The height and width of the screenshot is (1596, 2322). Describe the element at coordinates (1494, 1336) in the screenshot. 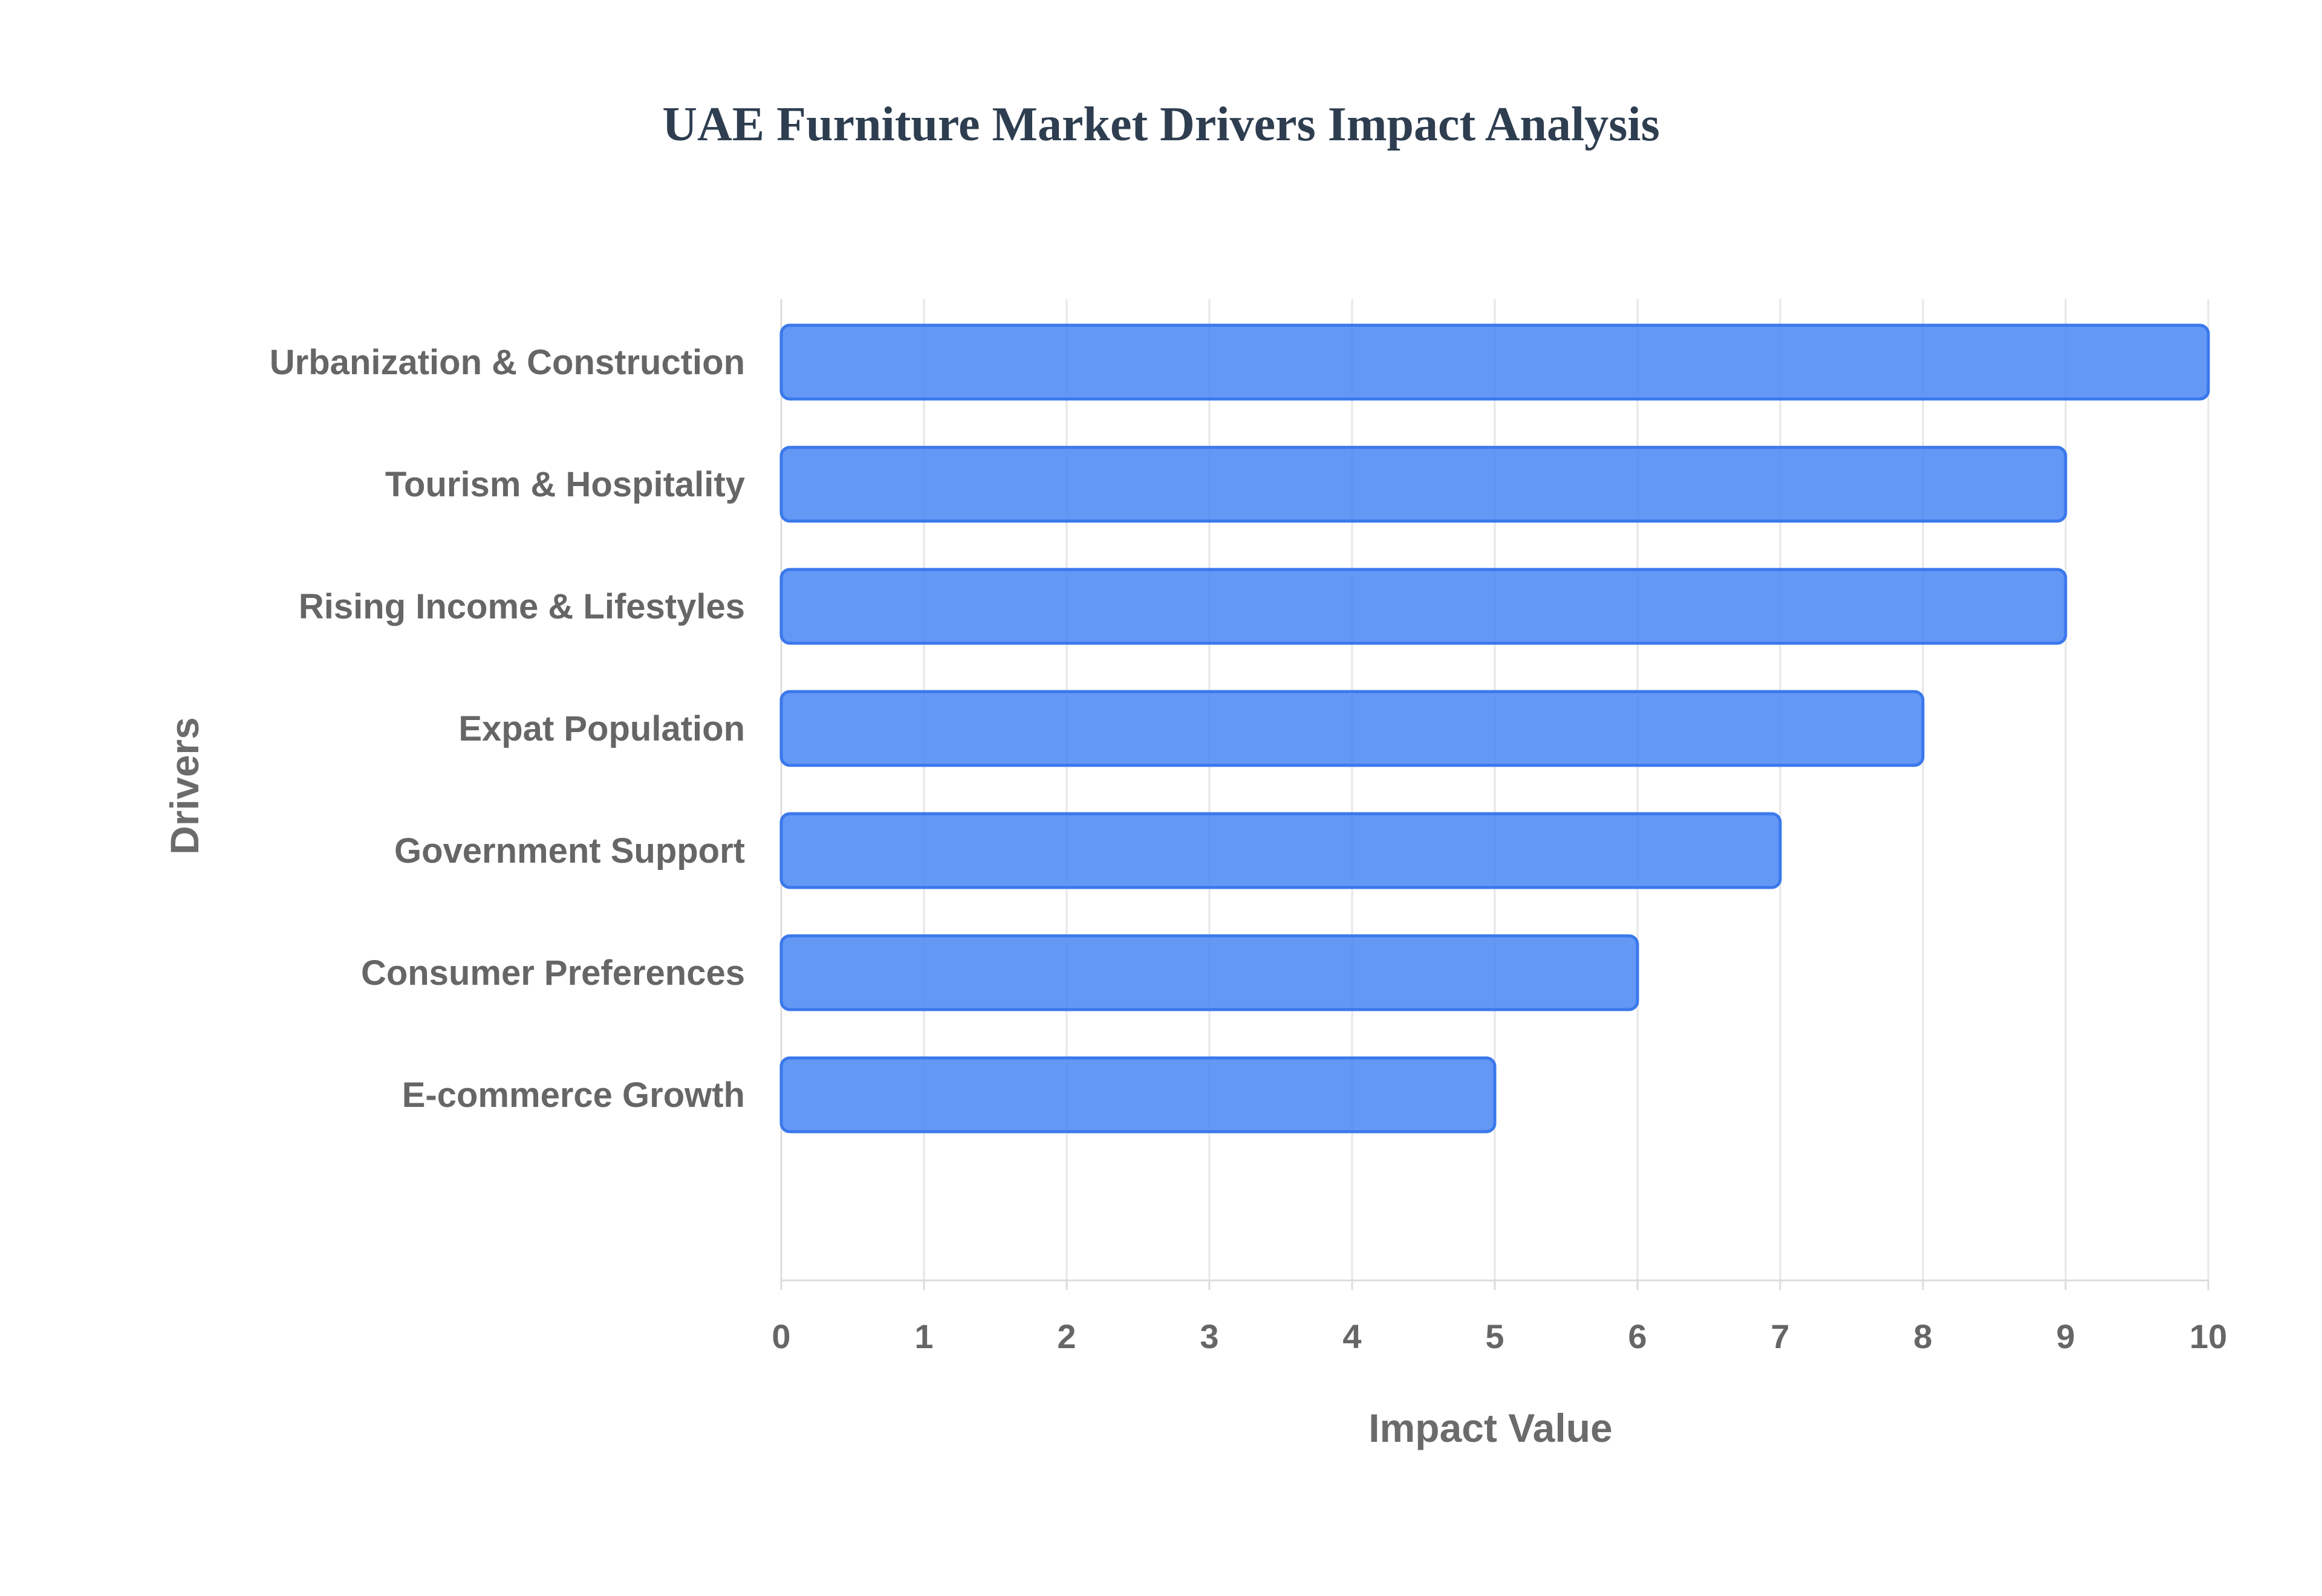

I see `x-tick-label: 5` at that location.